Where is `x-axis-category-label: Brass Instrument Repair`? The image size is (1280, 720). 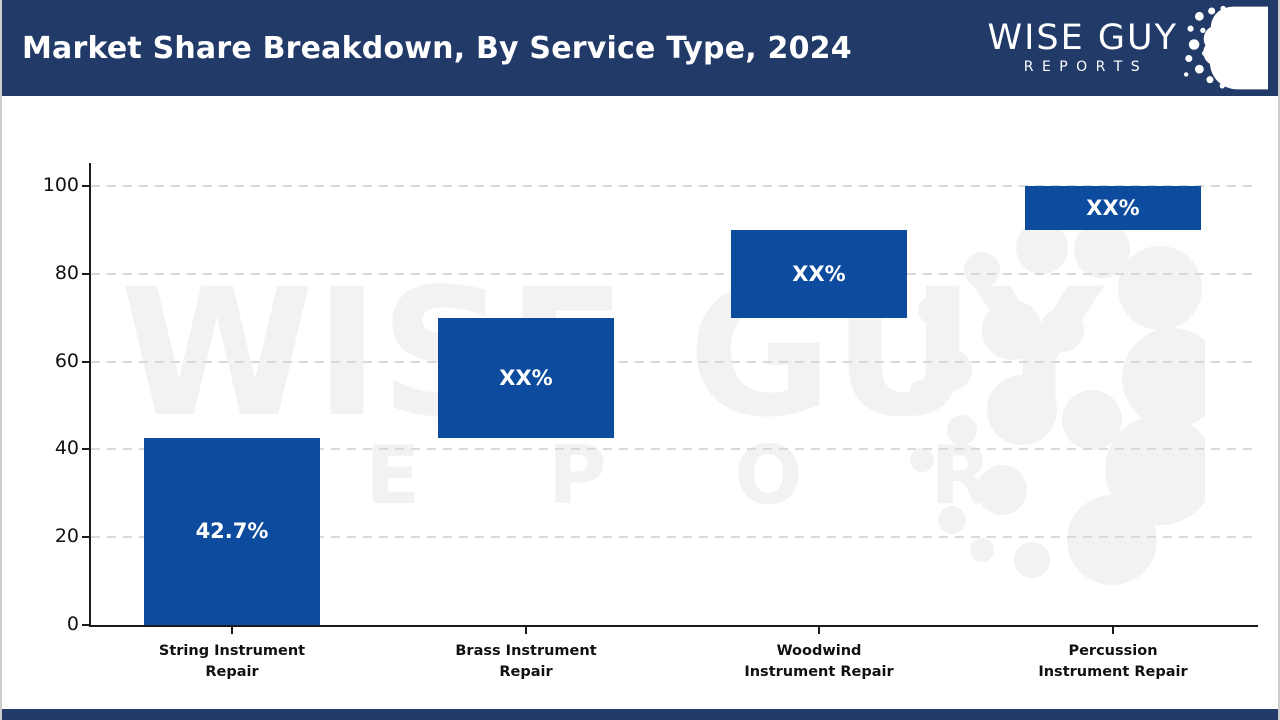
x-axis-category-label: Brass Instrument Repair is located at coordinates (526, 662).